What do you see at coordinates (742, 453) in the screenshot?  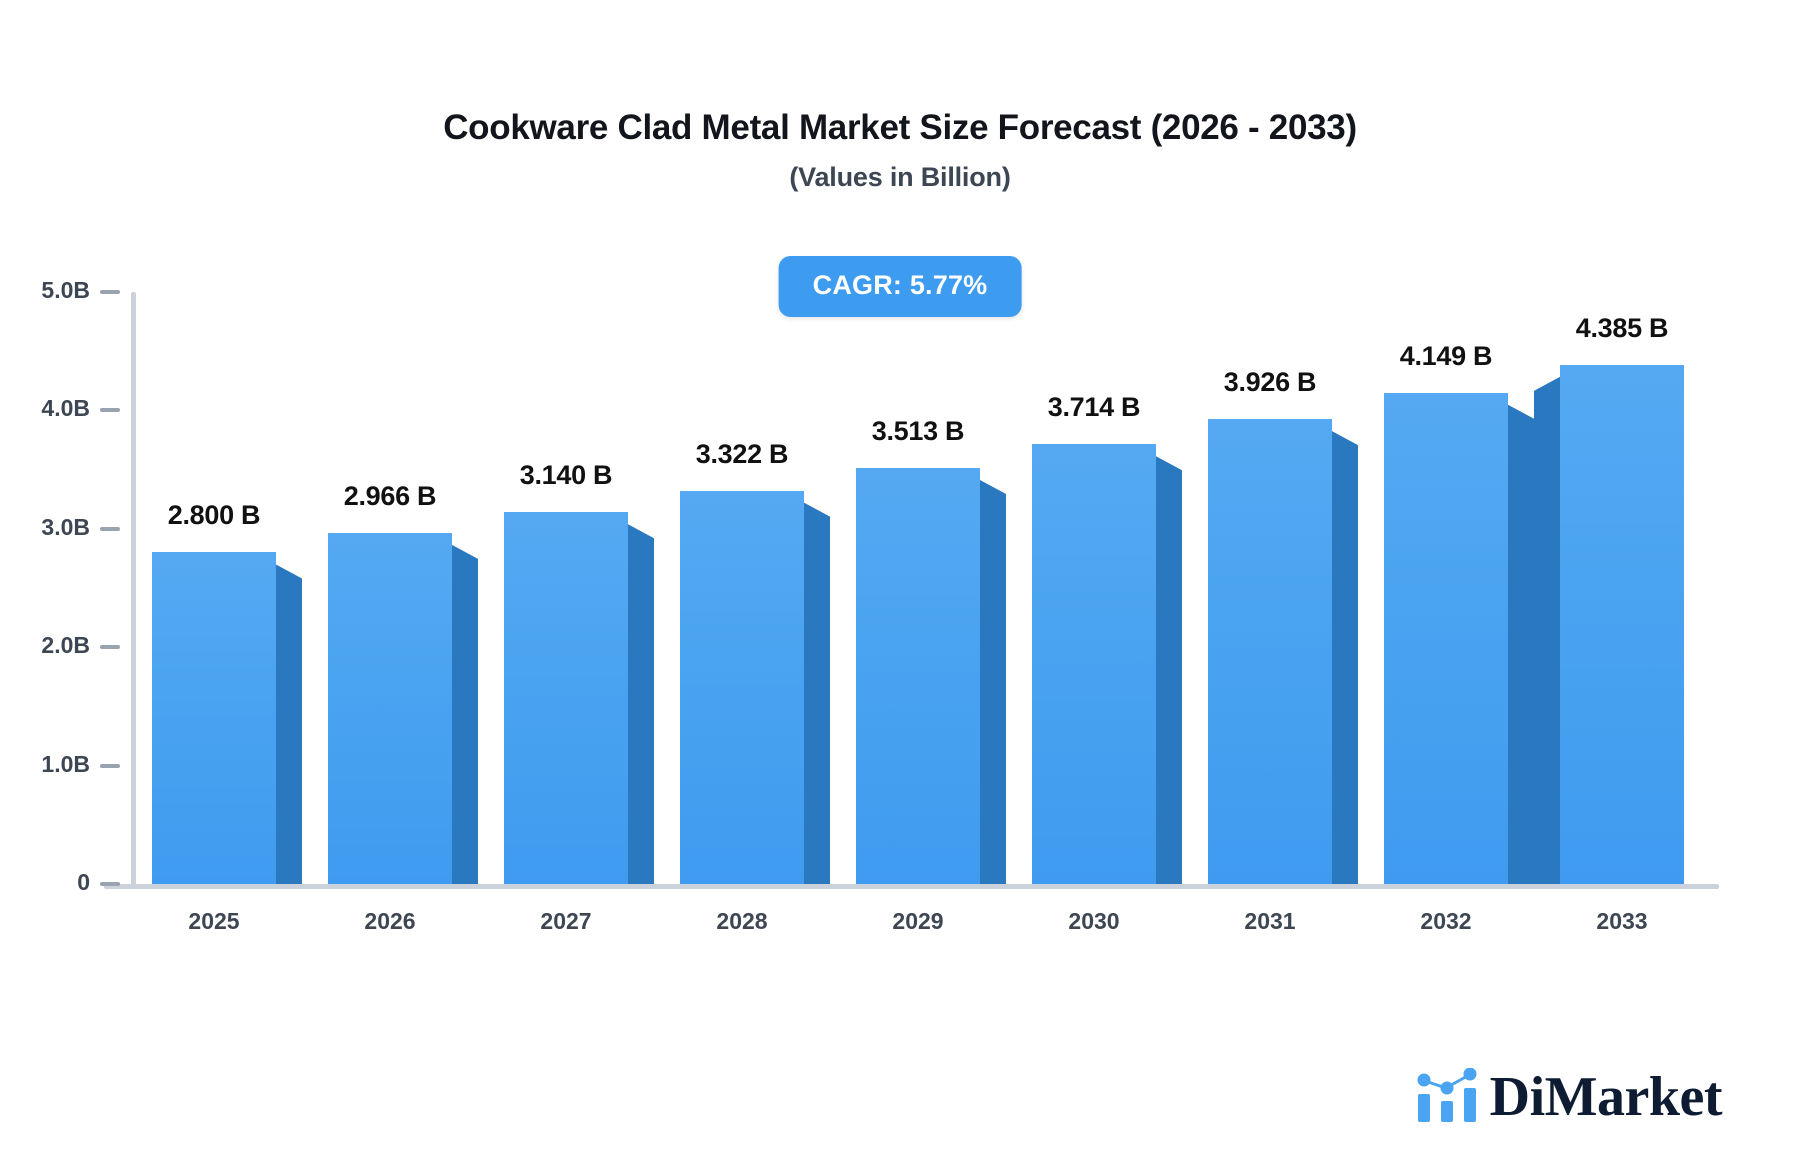 I see `bar-value-label: 3.322 B` at bounding box center [742, 453].